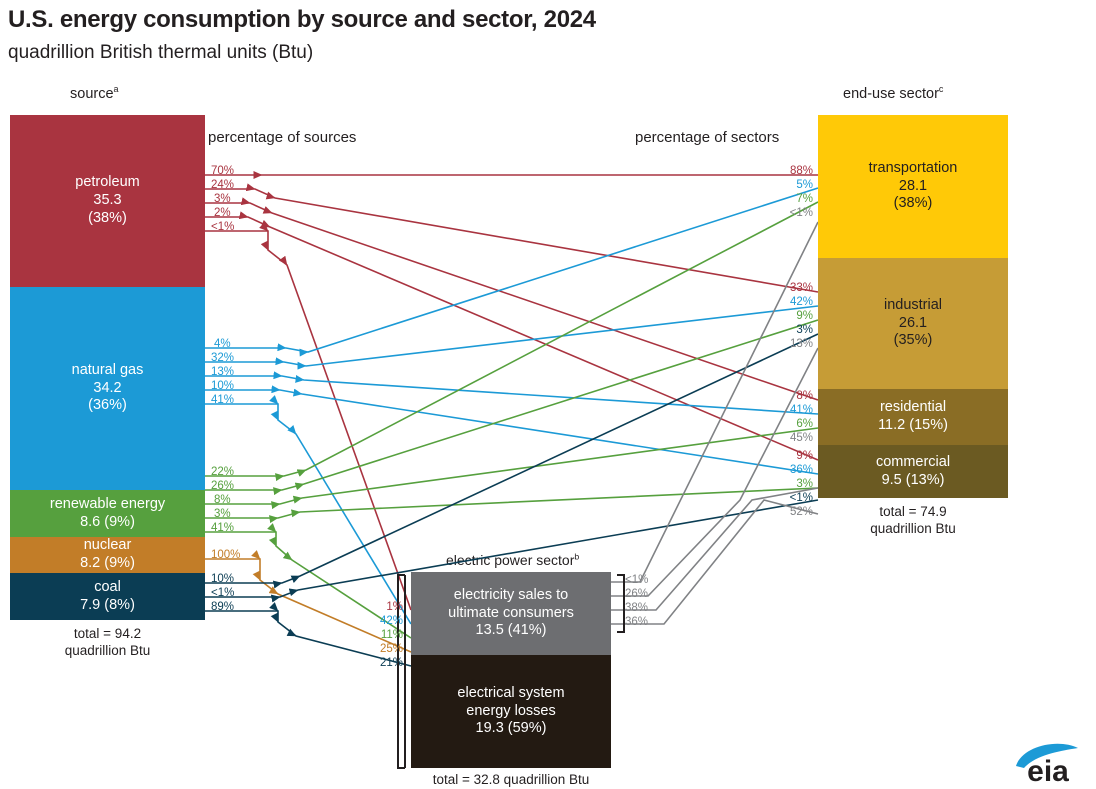 The image size is (1096, 789). I want to click on eps-footnote-marker: b, so click(577, 556).